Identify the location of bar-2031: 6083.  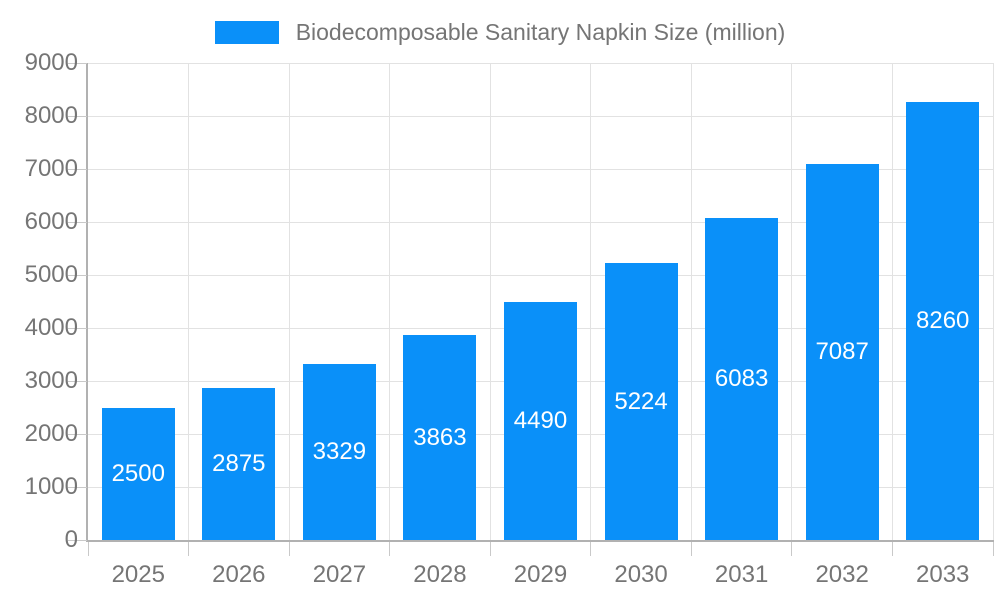
(742, 378).